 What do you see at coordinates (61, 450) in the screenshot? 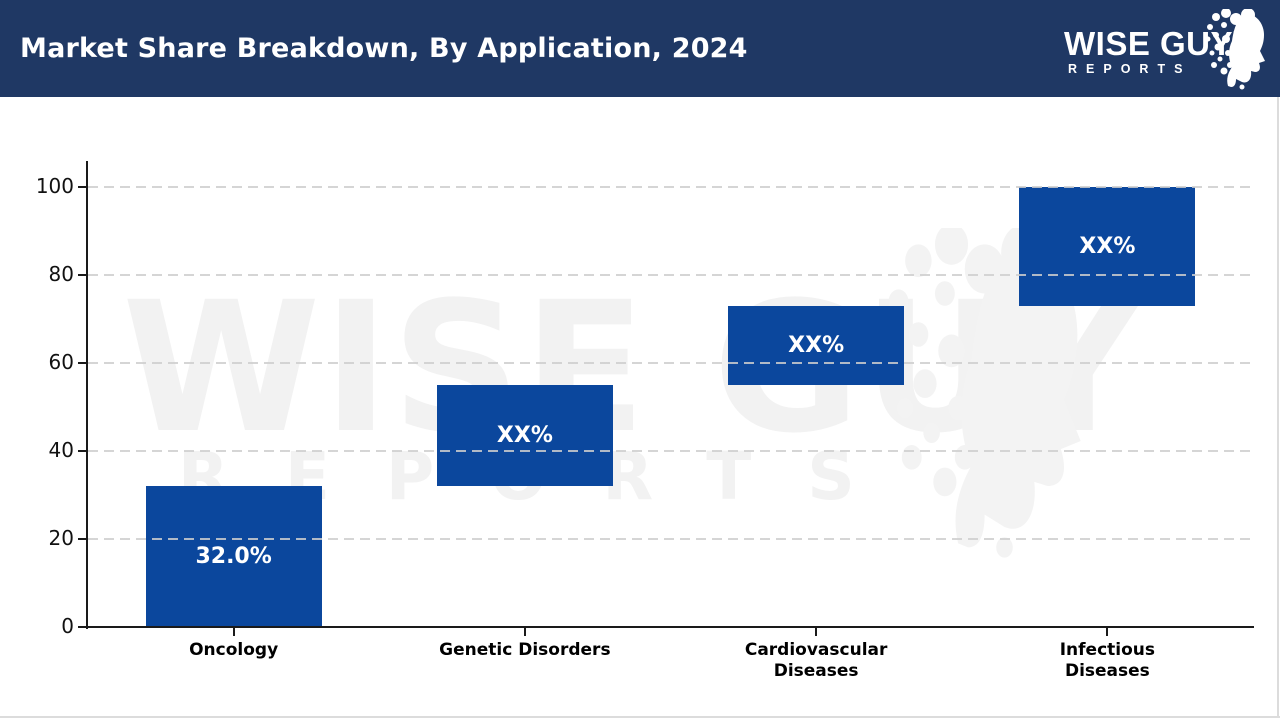
I see `y-tick-label: 40` at bounding box center [61, 450].